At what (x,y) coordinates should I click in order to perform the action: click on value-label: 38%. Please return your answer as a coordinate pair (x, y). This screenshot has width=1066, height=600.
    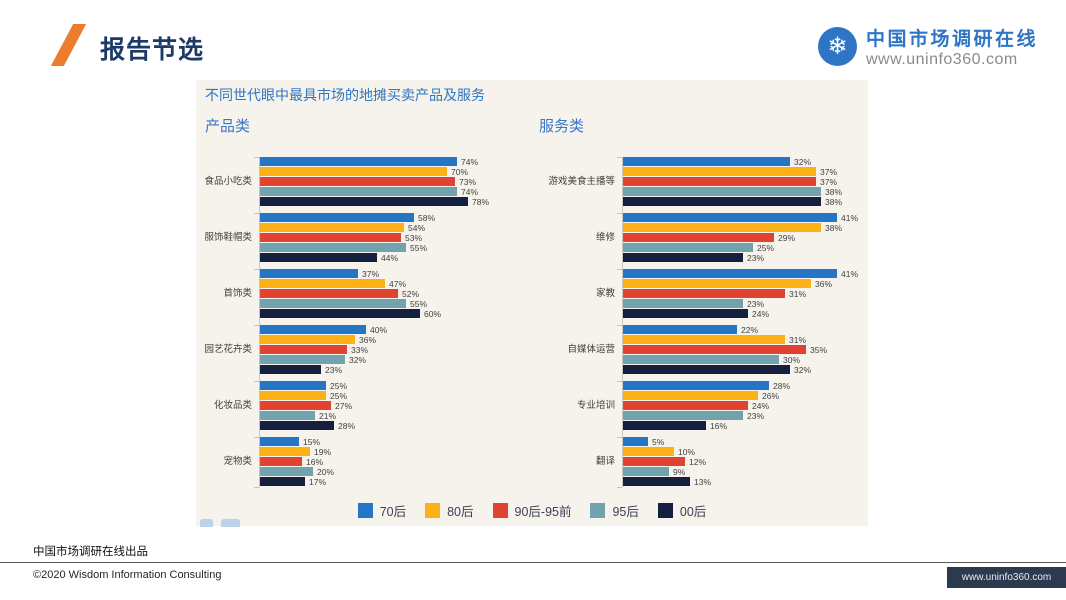
    Looking at the image, I should click on (834, 191).